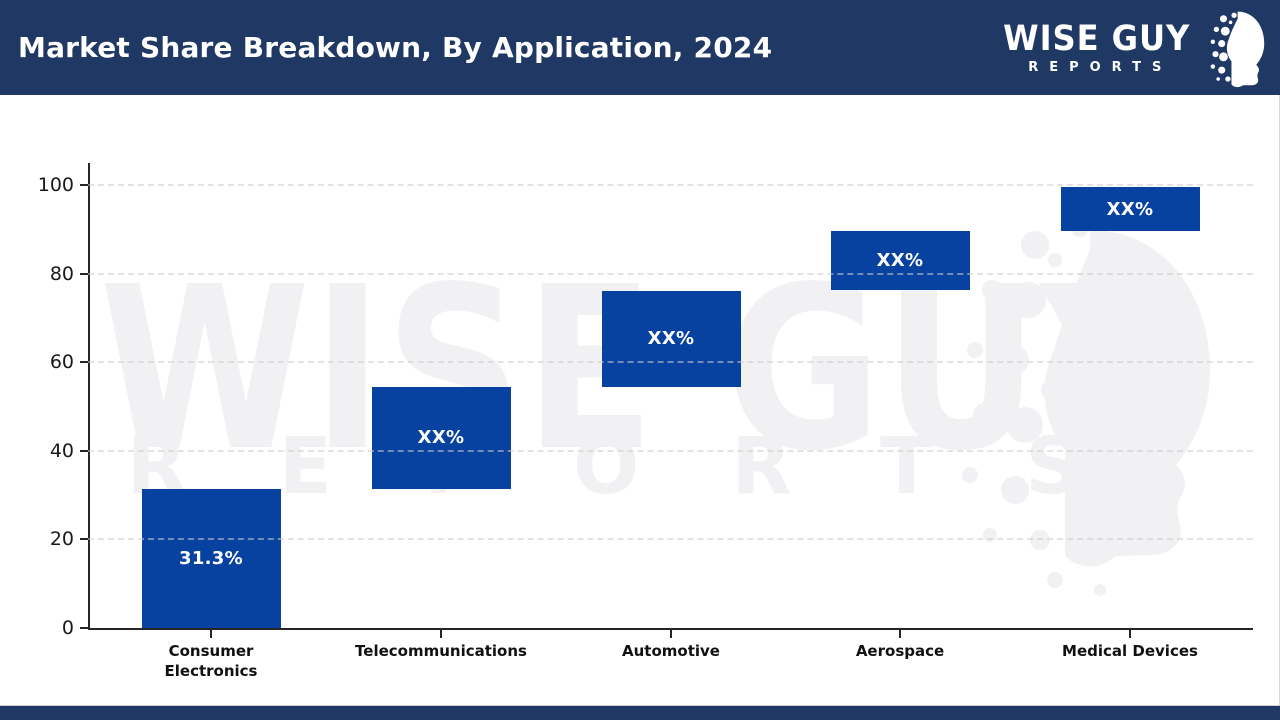 The image size is (1280, 720). I want to click on x-category-label: Consumer Electronics, so click(211, 661).